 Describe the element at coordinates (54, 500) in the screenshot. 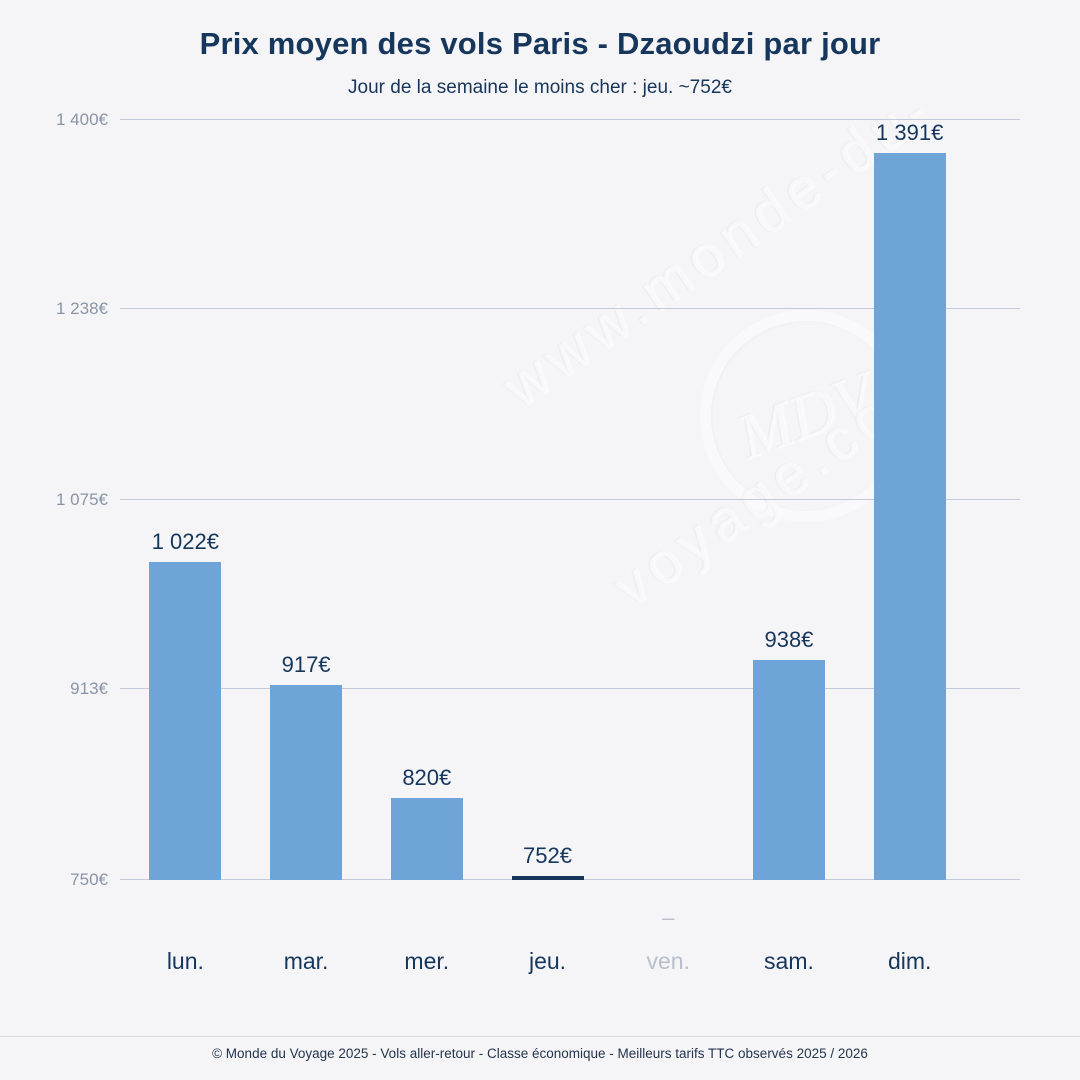

I see `y-axis: 750€ 913€ 1 075€ 1 238€ 1 400€` at that location.